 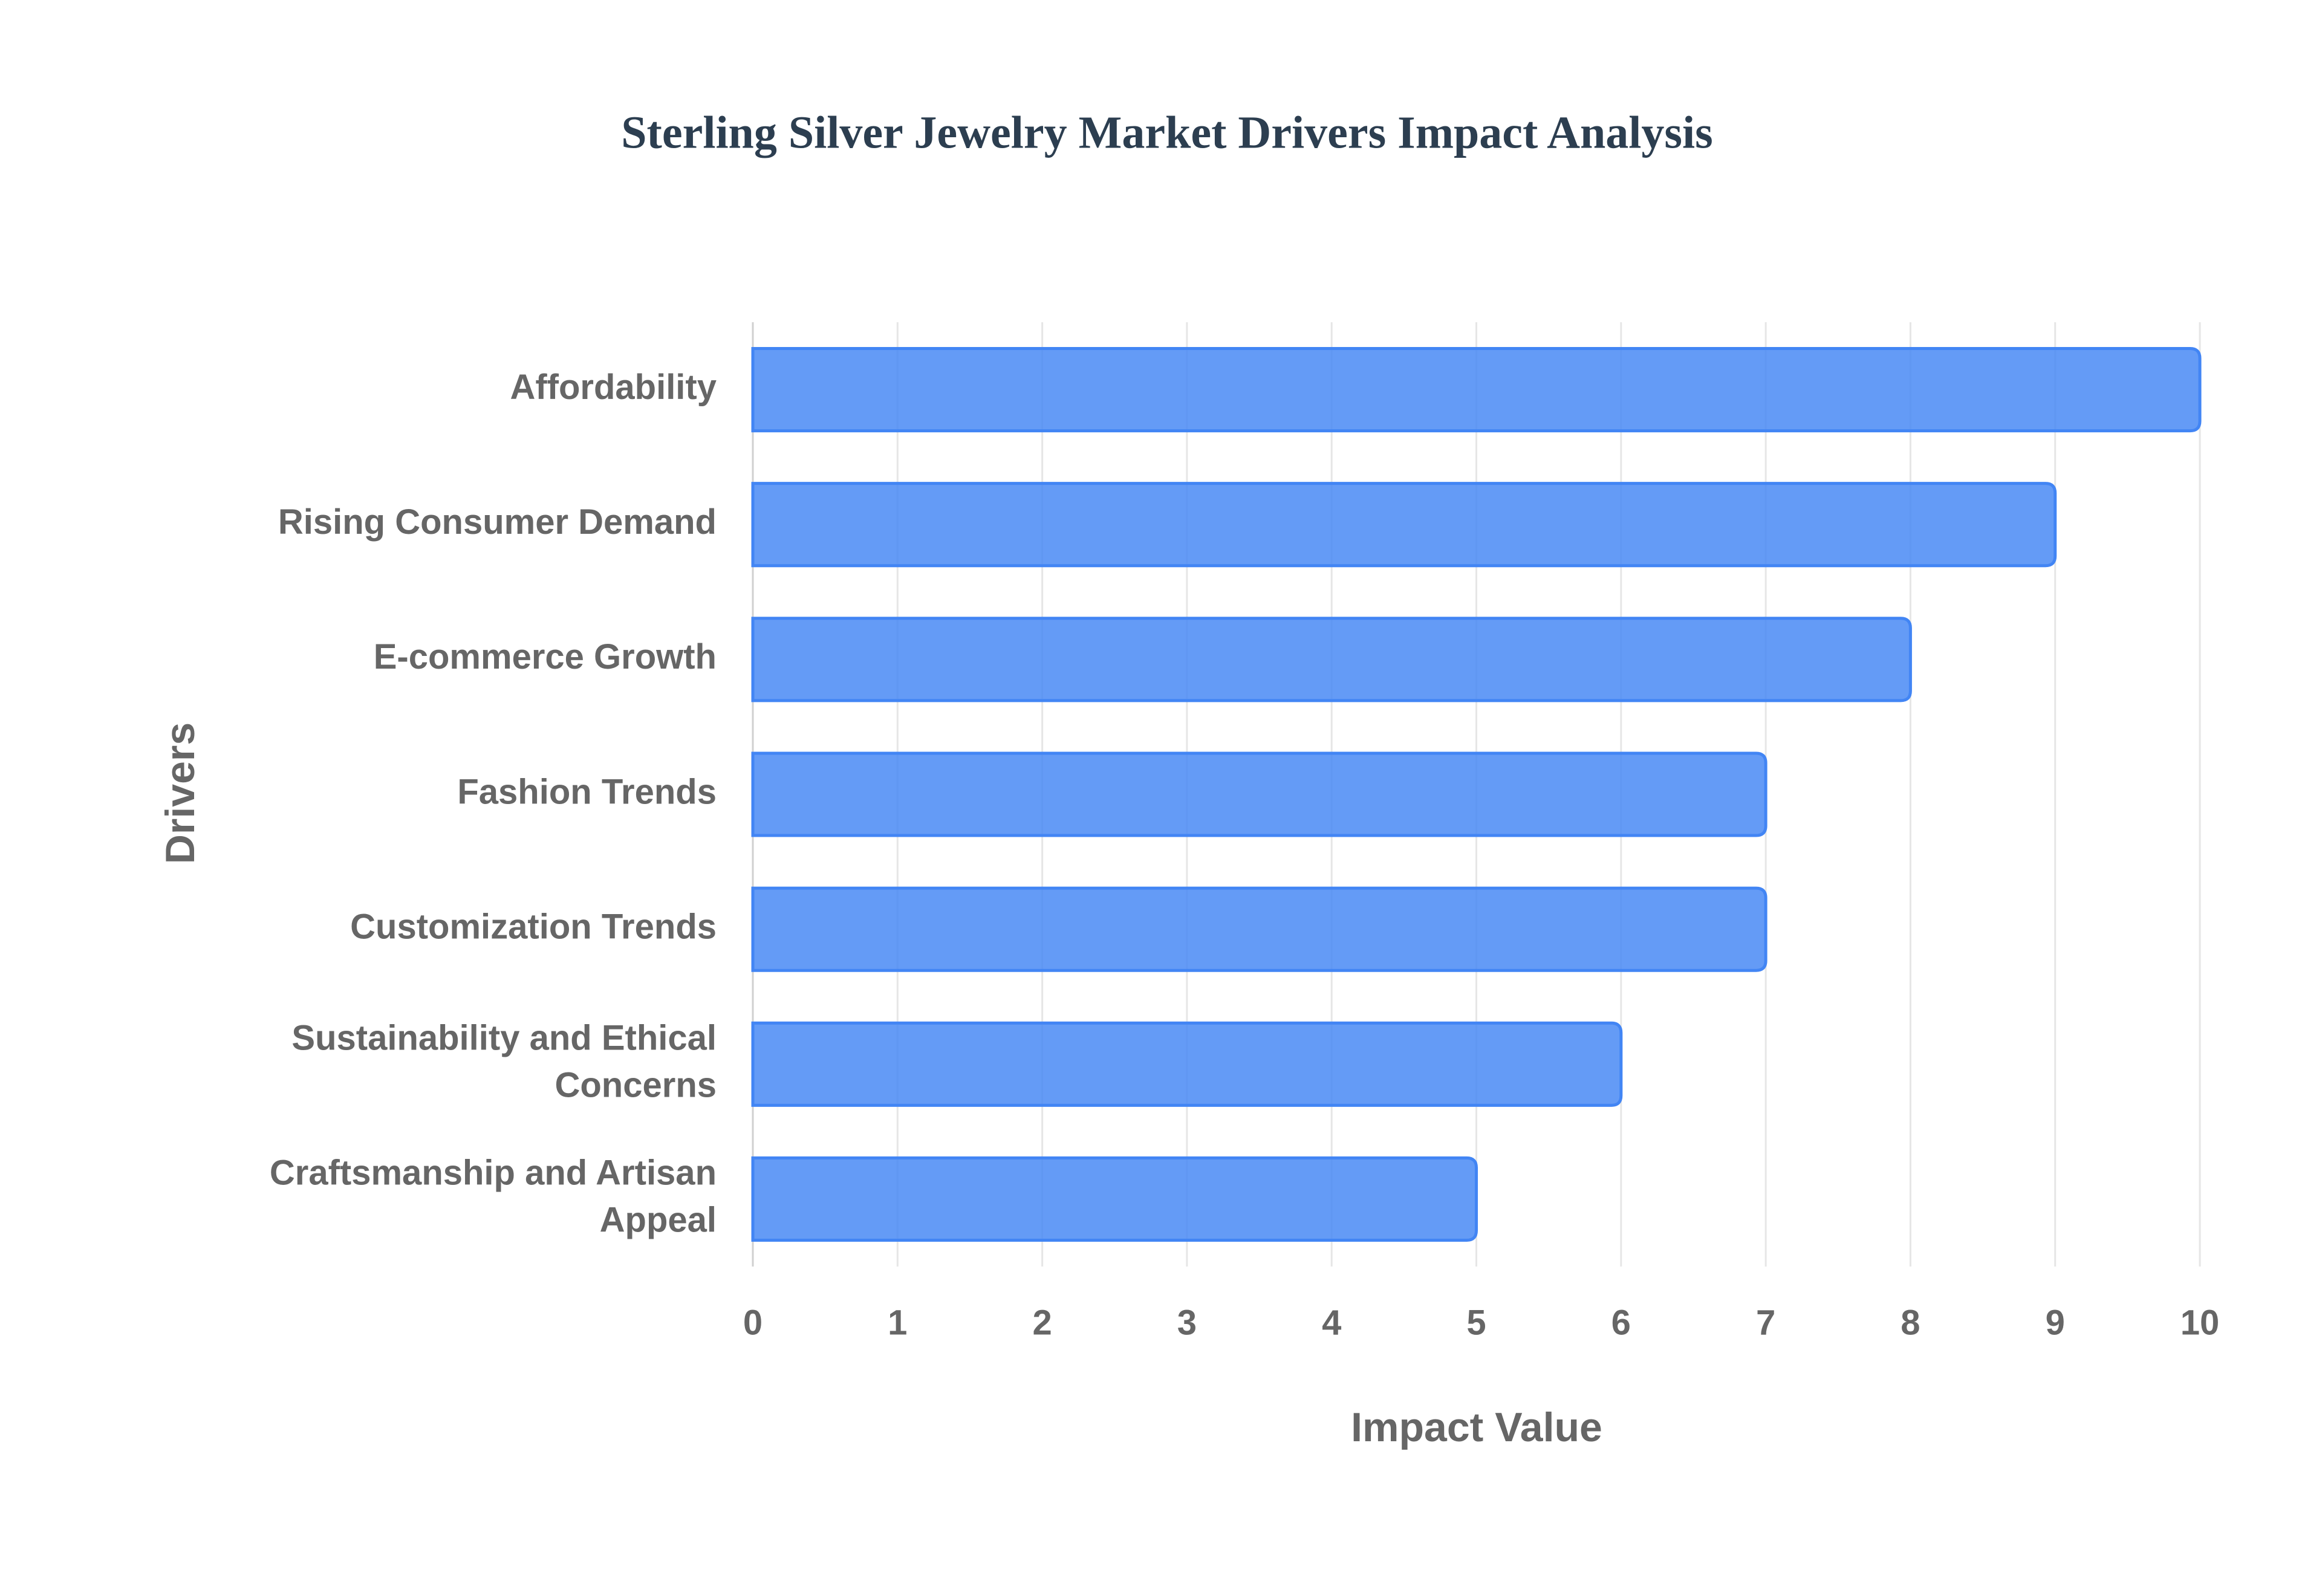 What do you see at coordinates (1621, 1322) in the screenshot?
I see `x-tick-label: 6` at bounding box center [1621, 1322].